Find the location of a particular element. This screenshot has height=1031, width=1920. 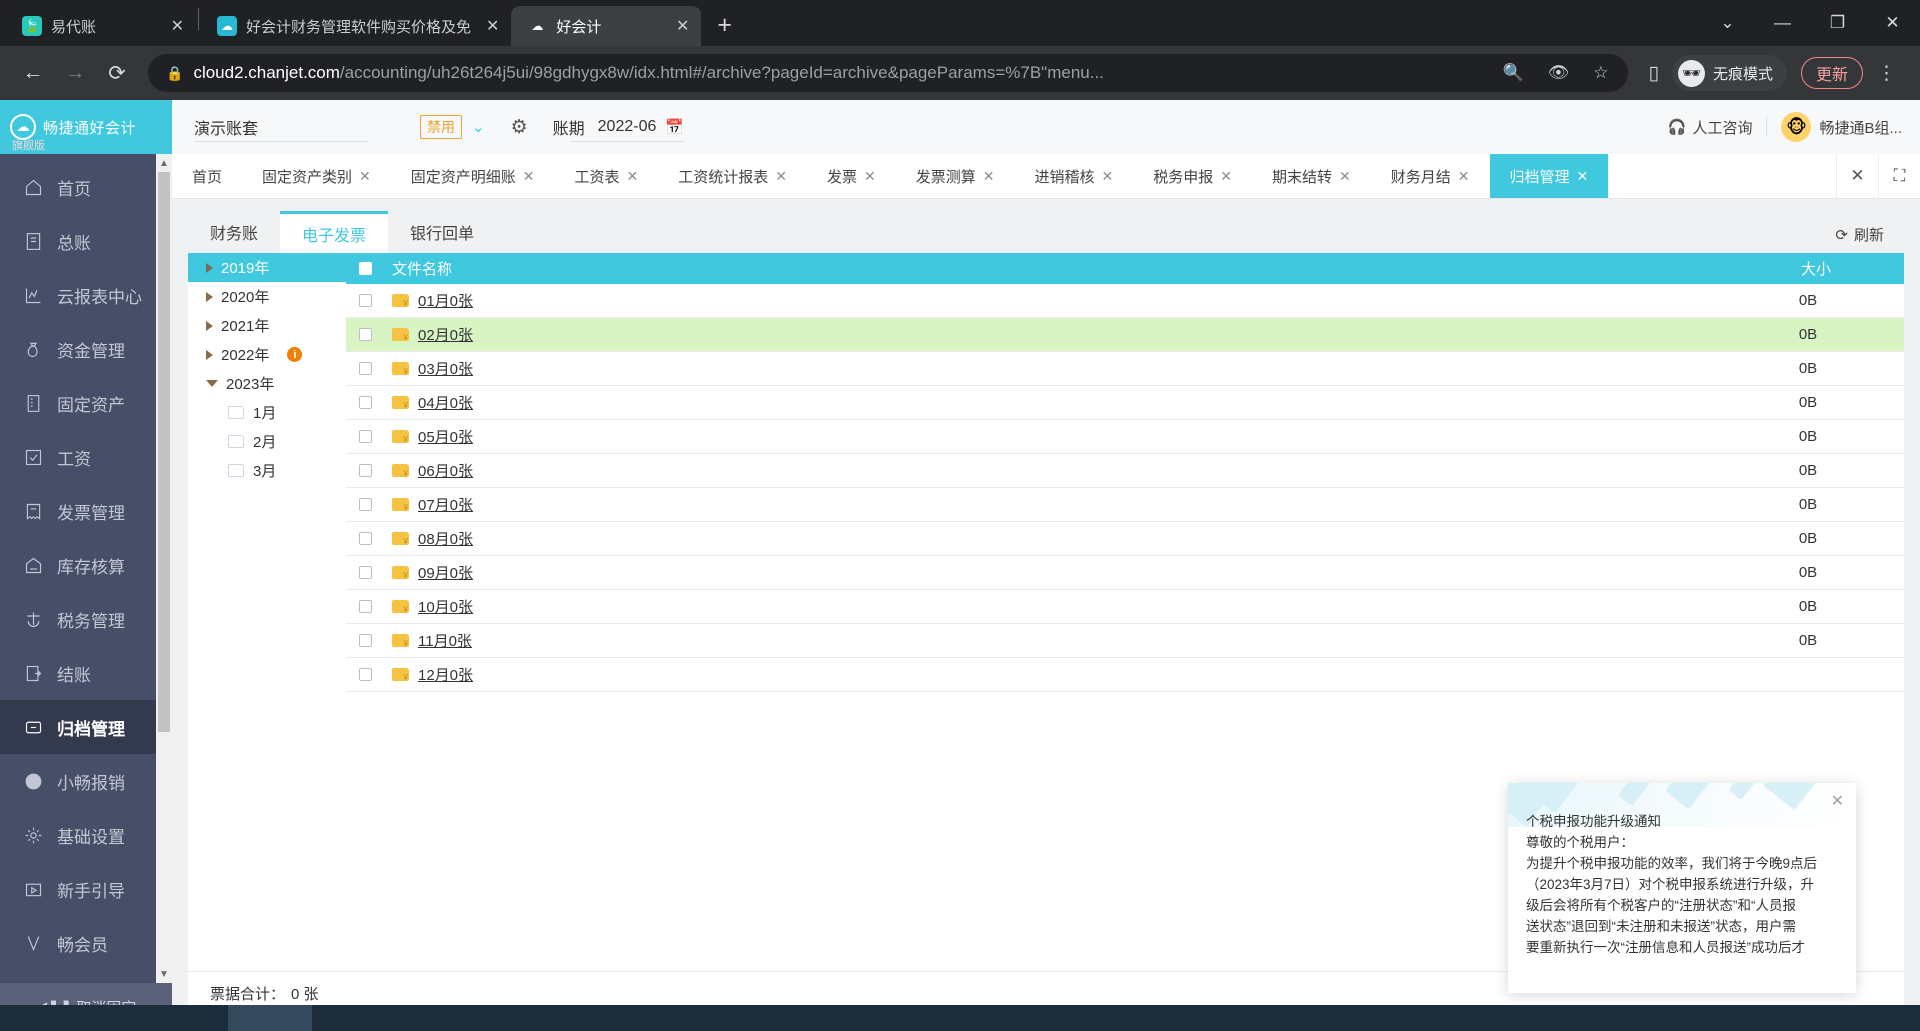

table-row: 09月0张 0B is located at coordinates (1125, 573).